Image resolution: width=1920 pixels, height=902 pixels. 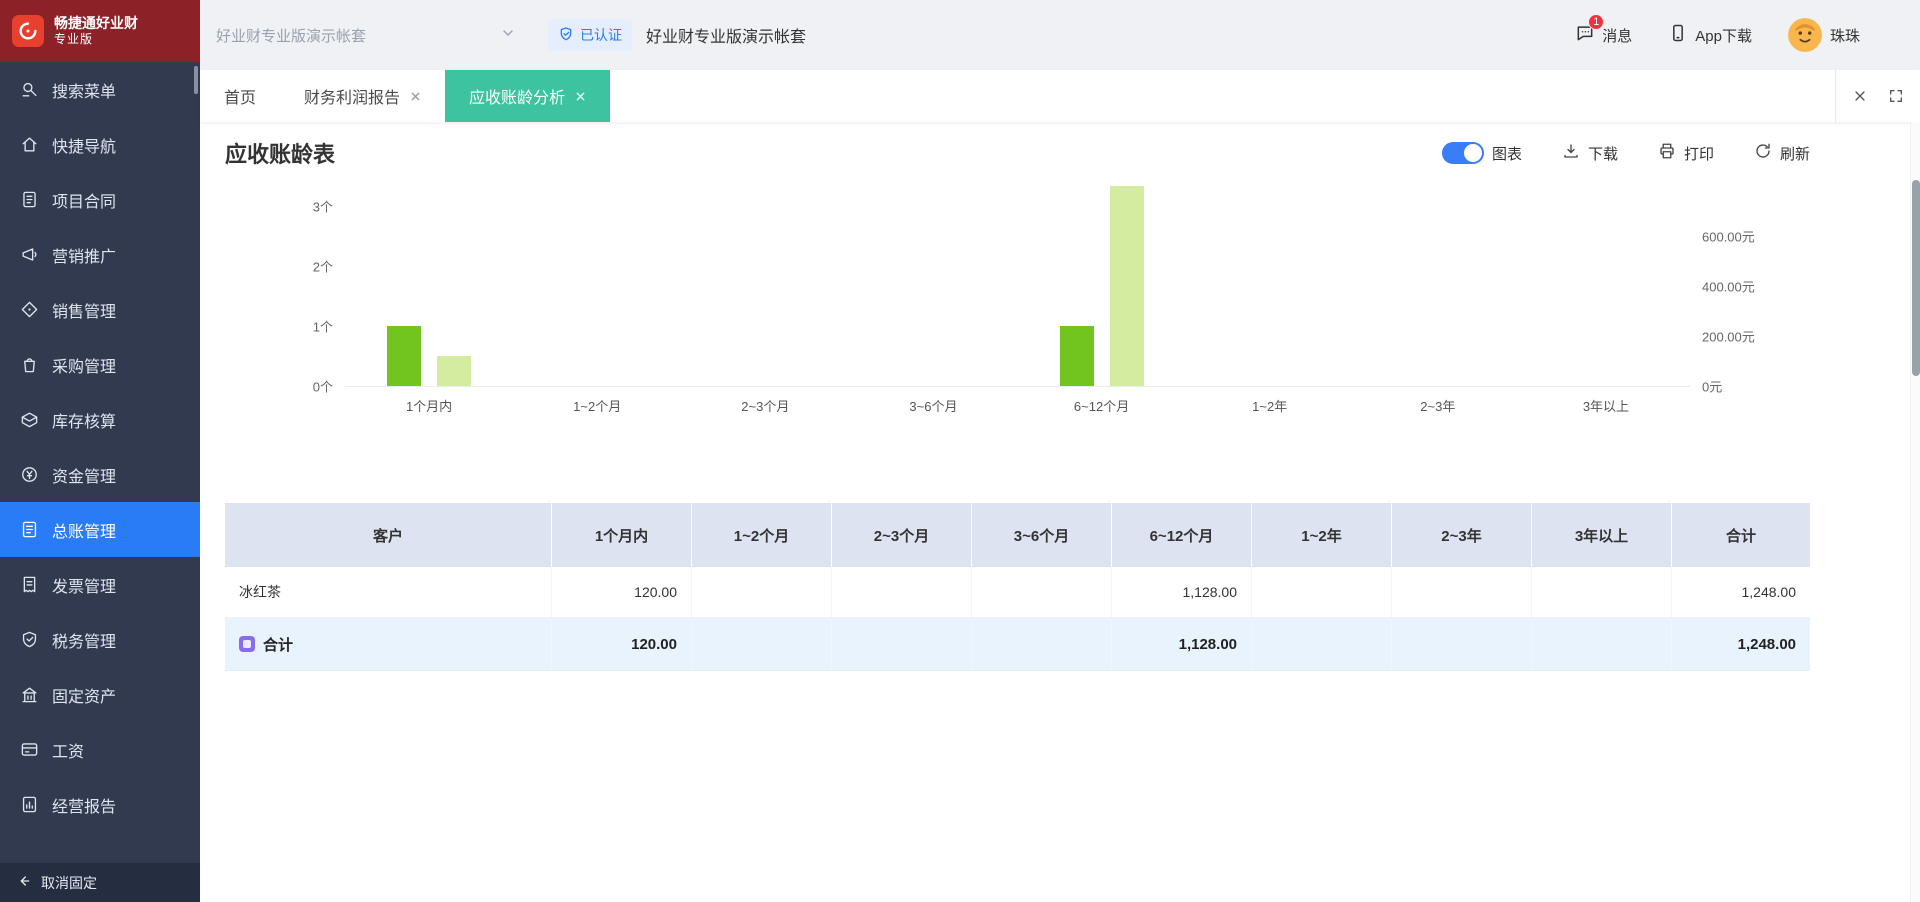 I want to click on inventory-icon, so click(x=29, y=419).